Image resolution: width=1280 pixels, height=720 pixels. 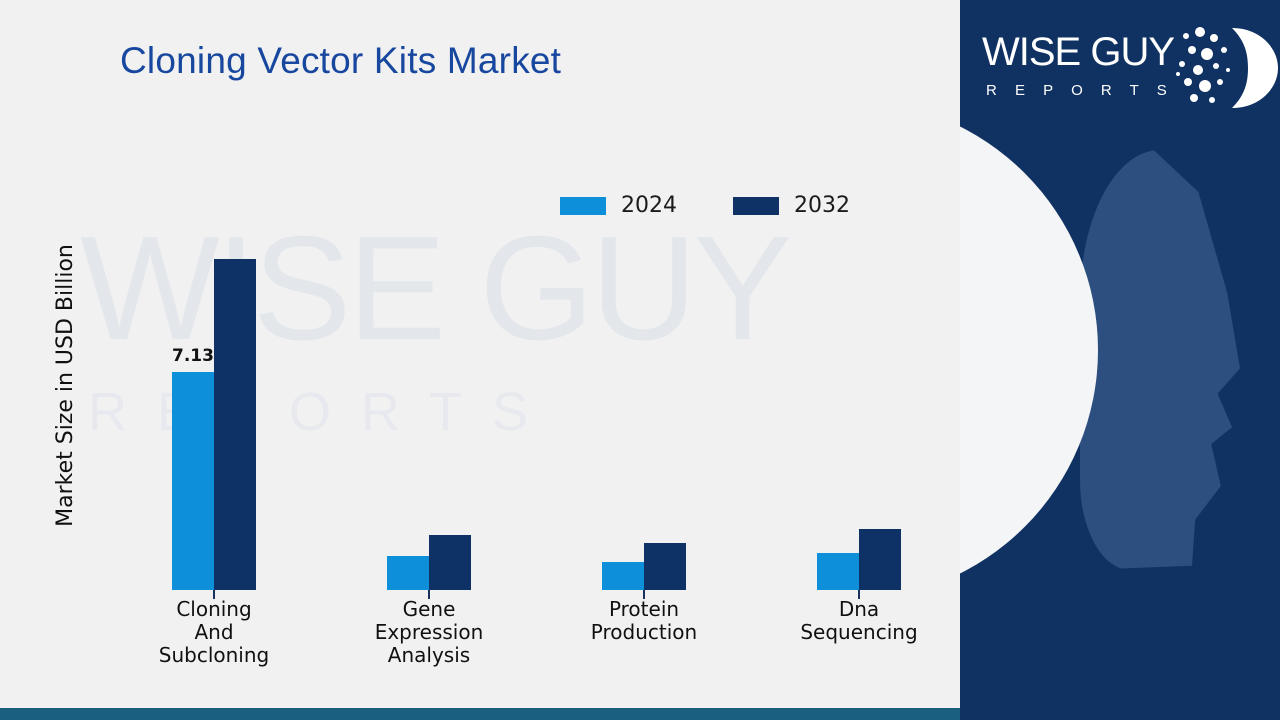 What do you see at coordinates (429, 609) in the screenshot?
I see `x-axis-label-1-line-0: Gene` at bounding box center [429, 609].